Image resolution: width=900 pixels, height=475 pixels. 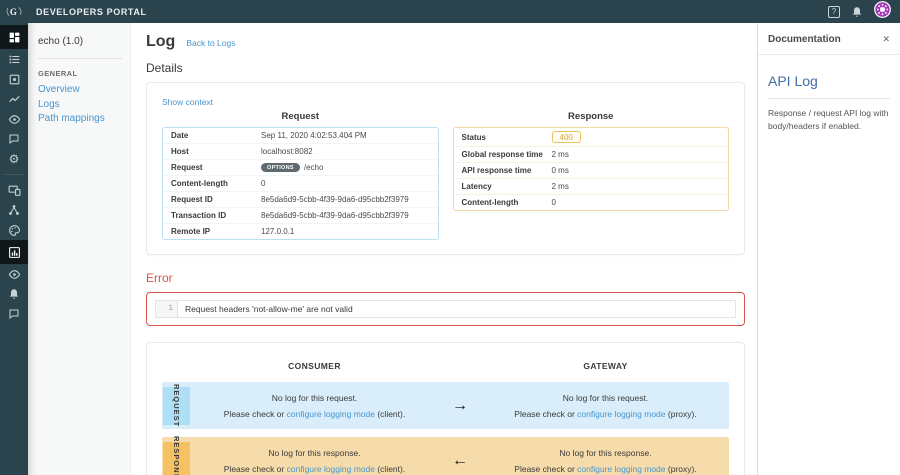 I want to click on table-row: Status 400, so click(x=590, y=137).